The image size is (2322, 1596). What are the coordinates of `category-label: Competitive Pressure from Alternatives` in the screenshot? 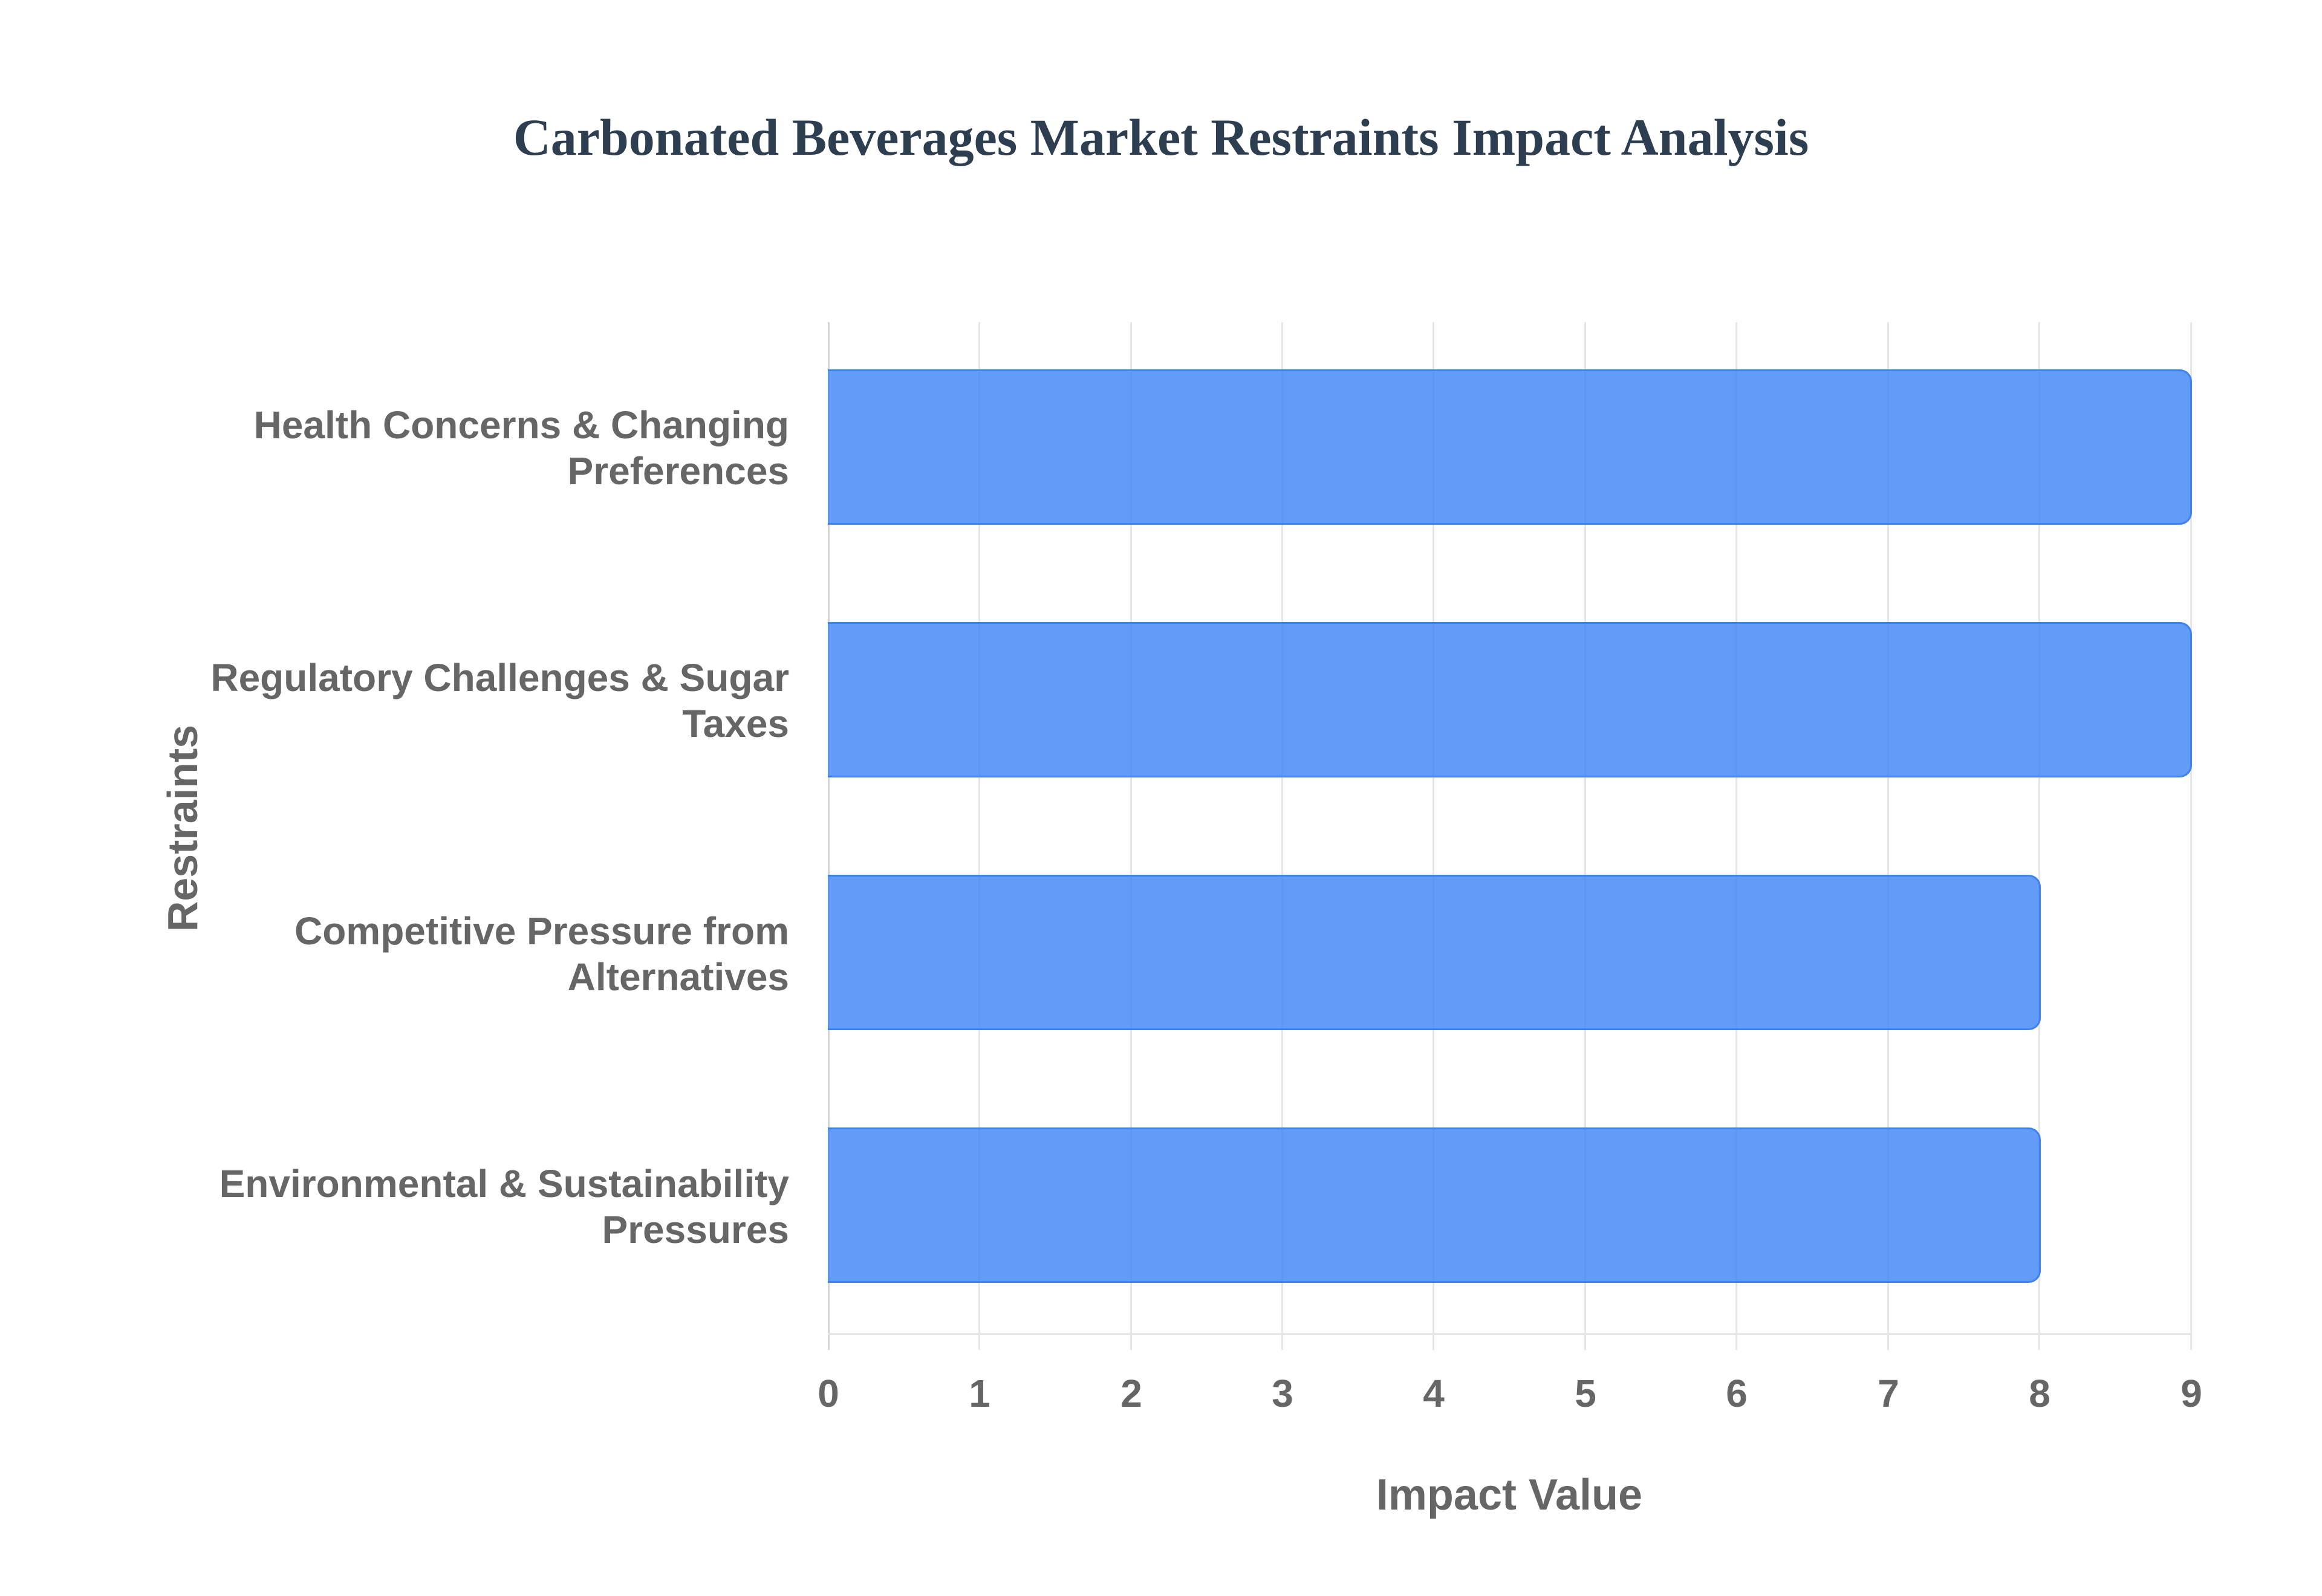 It's located at (485, 954).